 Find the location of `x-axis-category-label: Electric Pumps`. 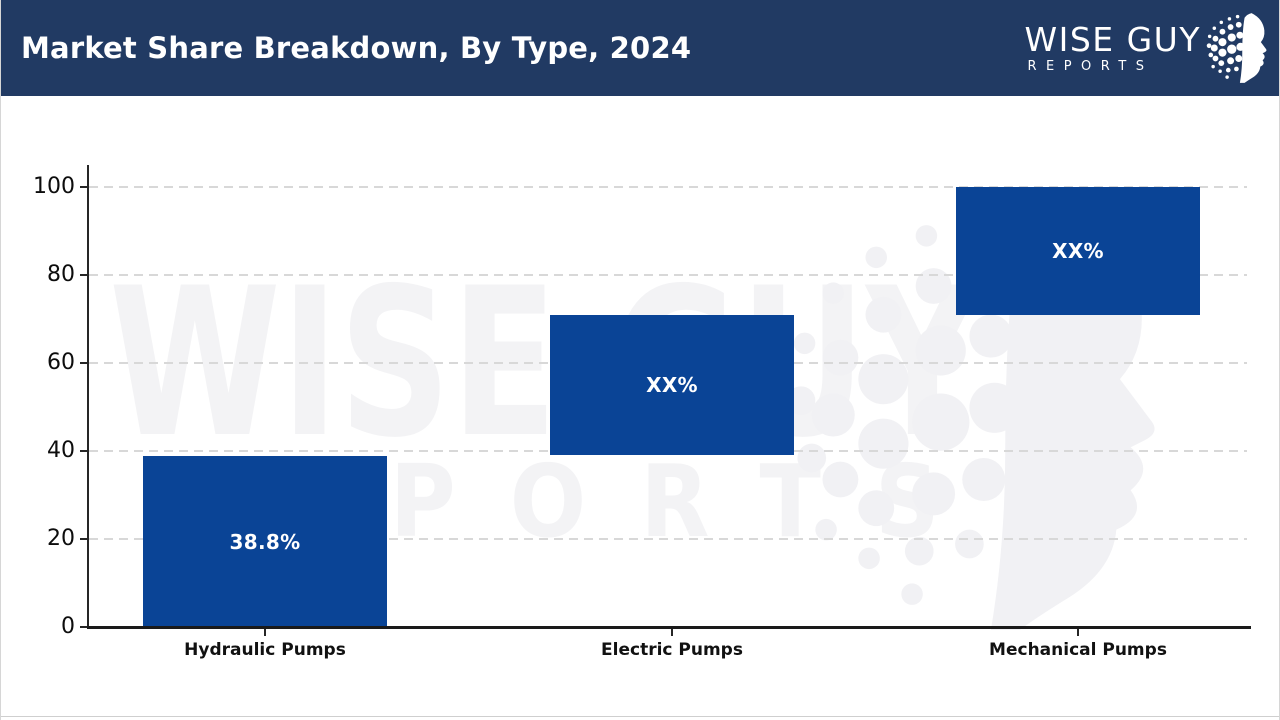

x-axis-category-label: Electric Pumps is located at coordinates (672, 650).